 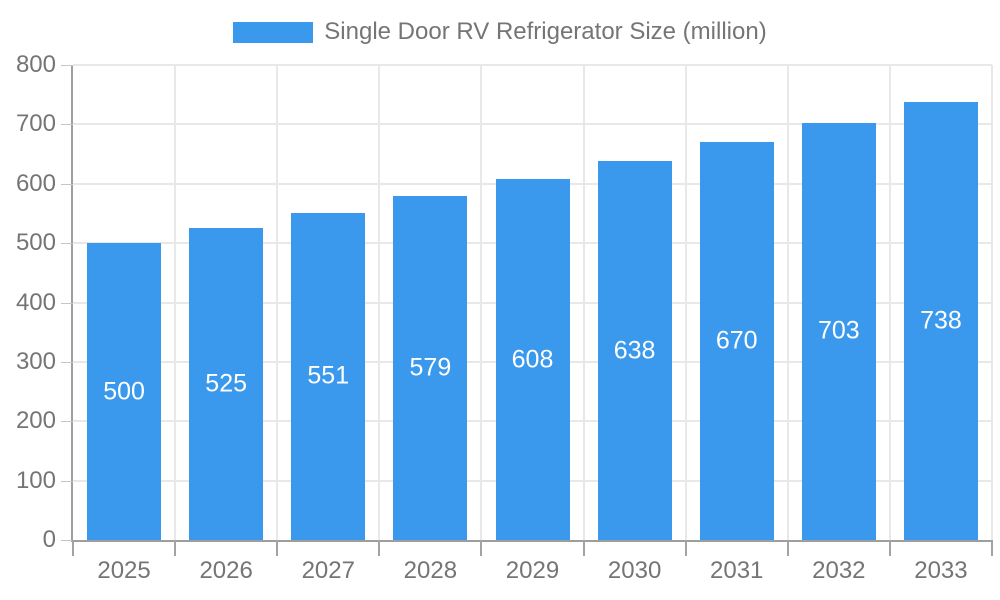 What do you see at coordinates (35, 302) in the screenshot?
I see `y-axis-tick-label: 400` at bounding box center [35, 302].